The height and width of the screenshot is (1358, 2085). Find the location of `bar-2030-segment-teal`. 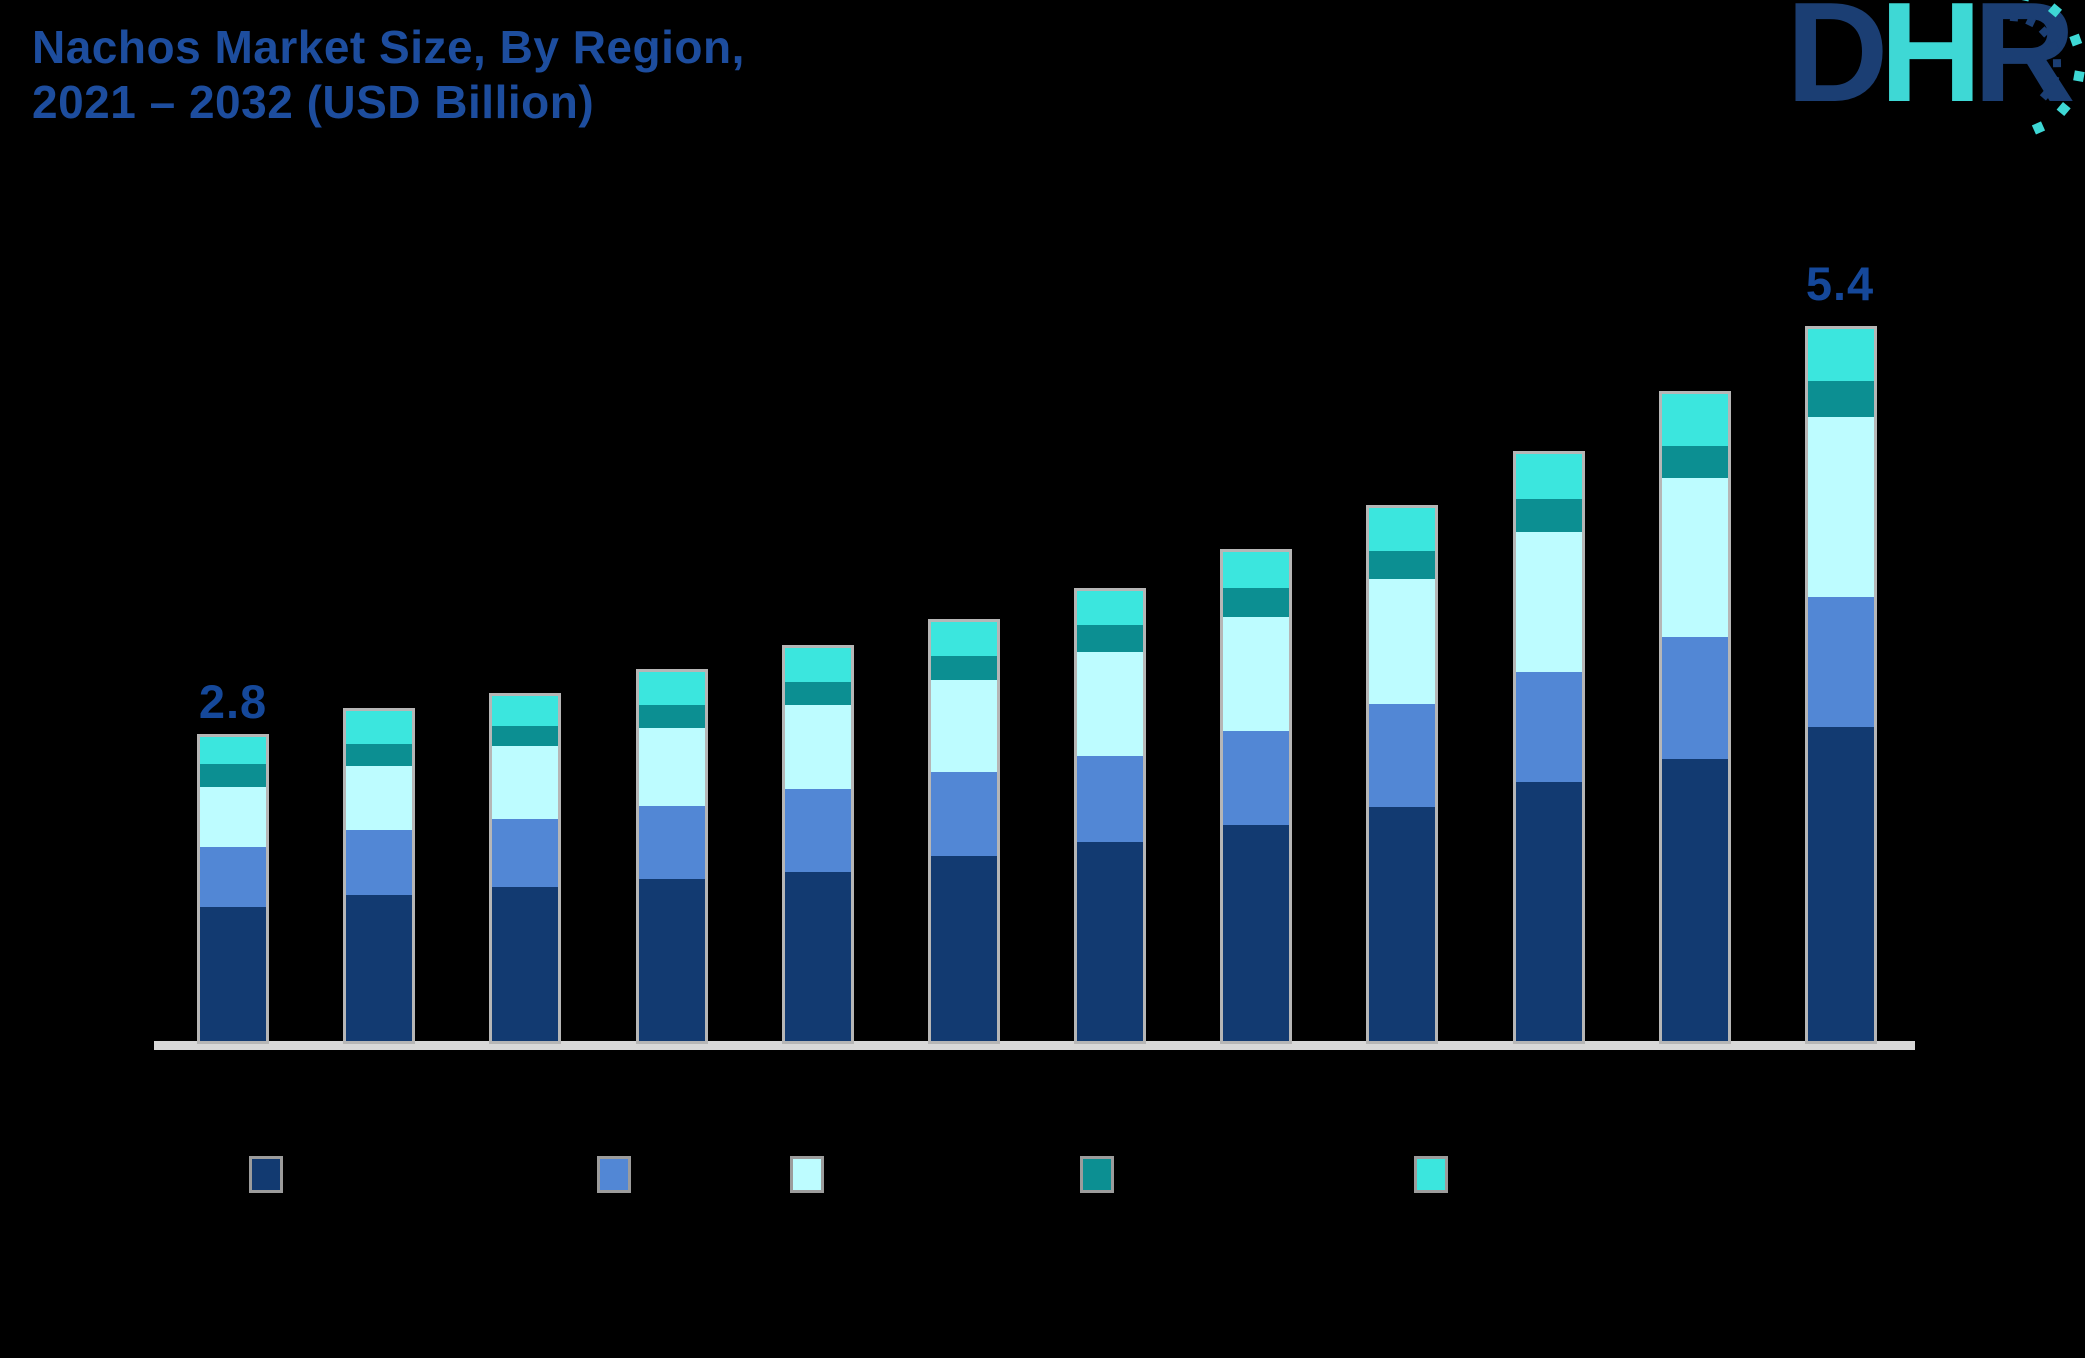

bar-2030-segment-teal is located at coordinates (1549, 515).